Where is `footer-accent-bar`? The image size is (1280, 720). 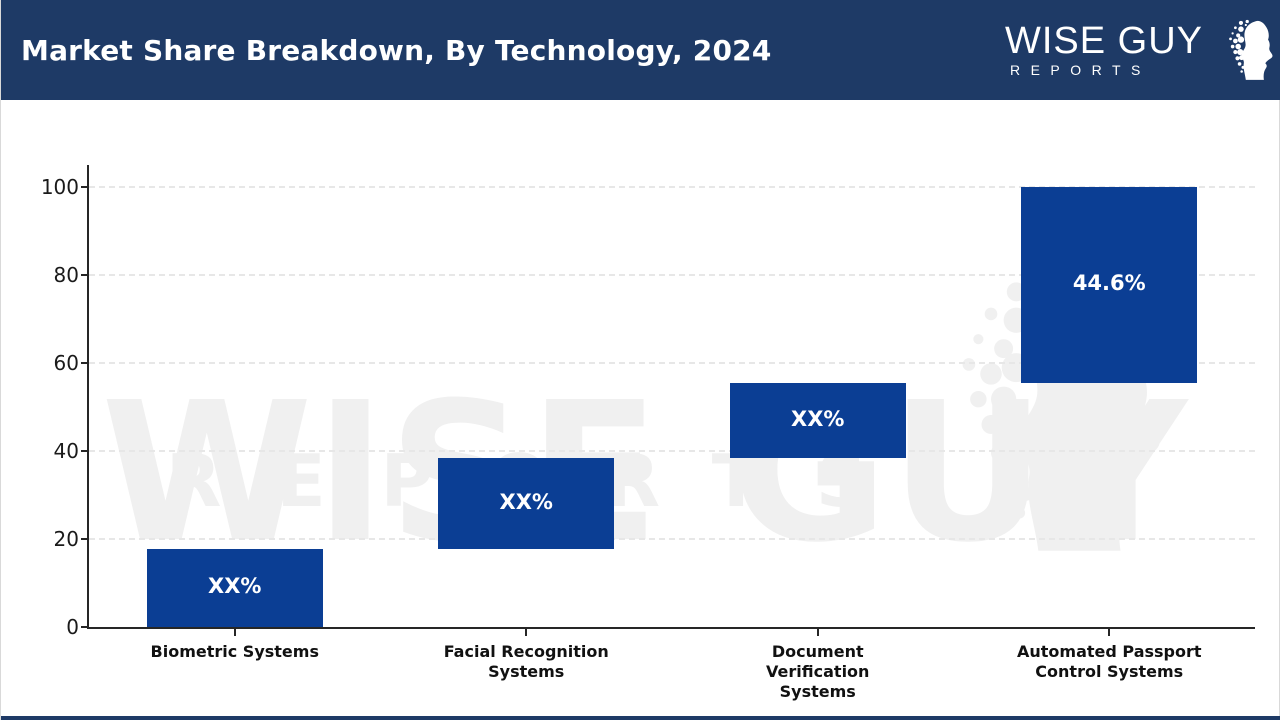
footer-accent-bar is located at coordinates (640, 718).